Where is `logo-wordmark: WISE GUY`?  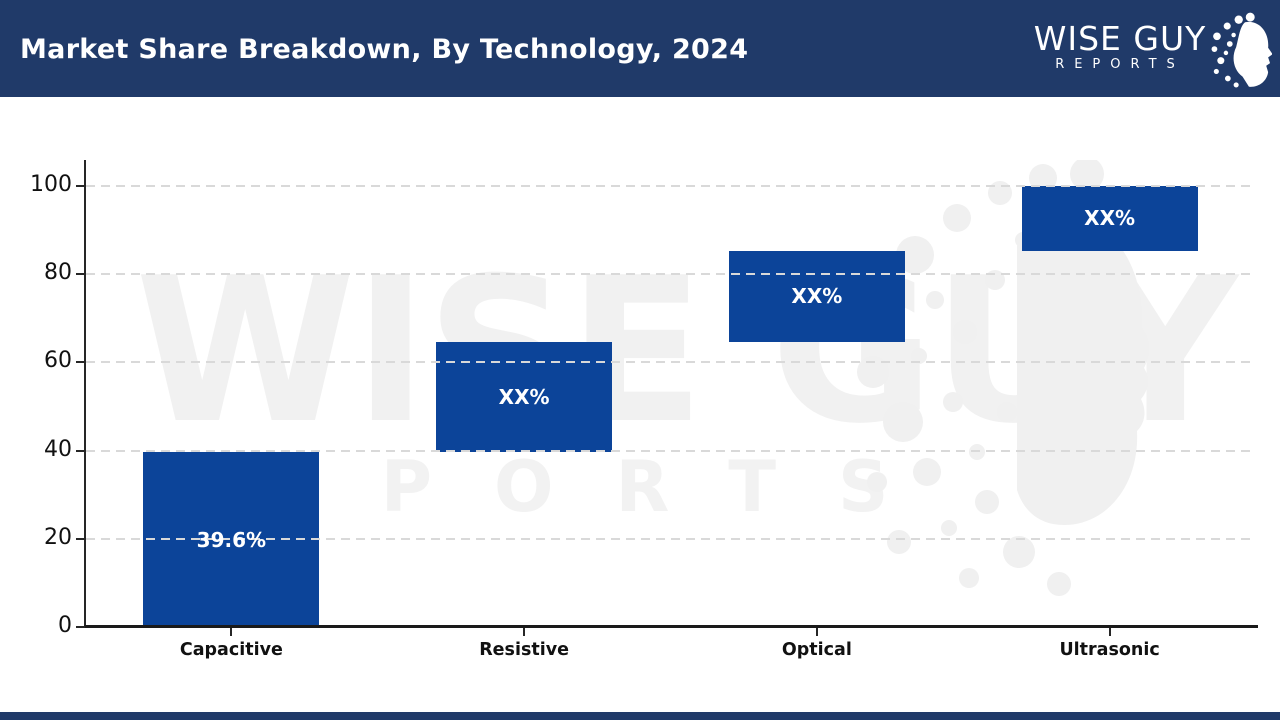
logo-wordmark: WISE GUY is located at coordinates (1120, 38).